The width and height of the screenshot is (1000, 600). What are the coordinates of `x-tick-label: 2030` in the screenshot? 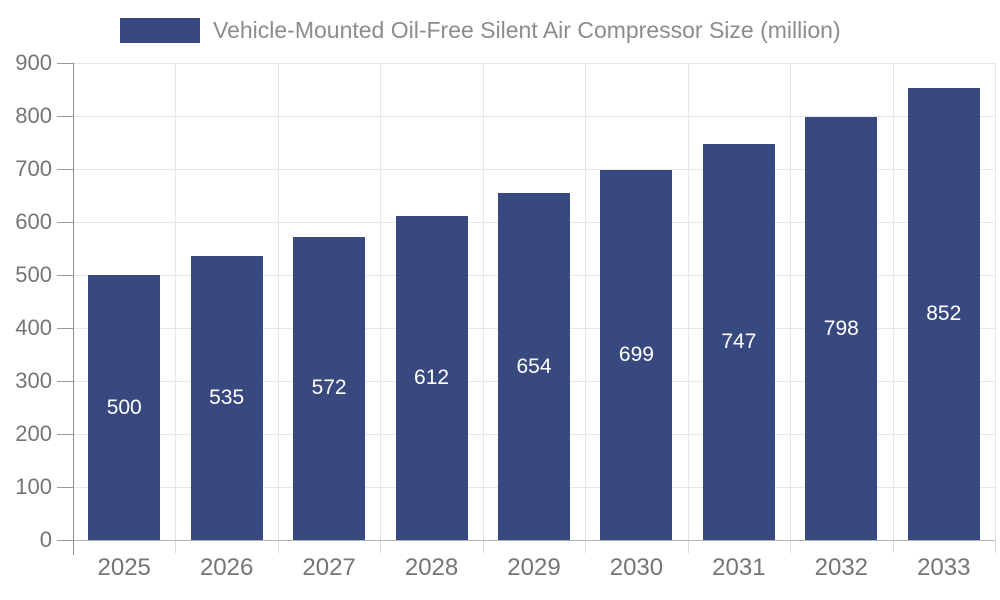 It's located at (636, 567).